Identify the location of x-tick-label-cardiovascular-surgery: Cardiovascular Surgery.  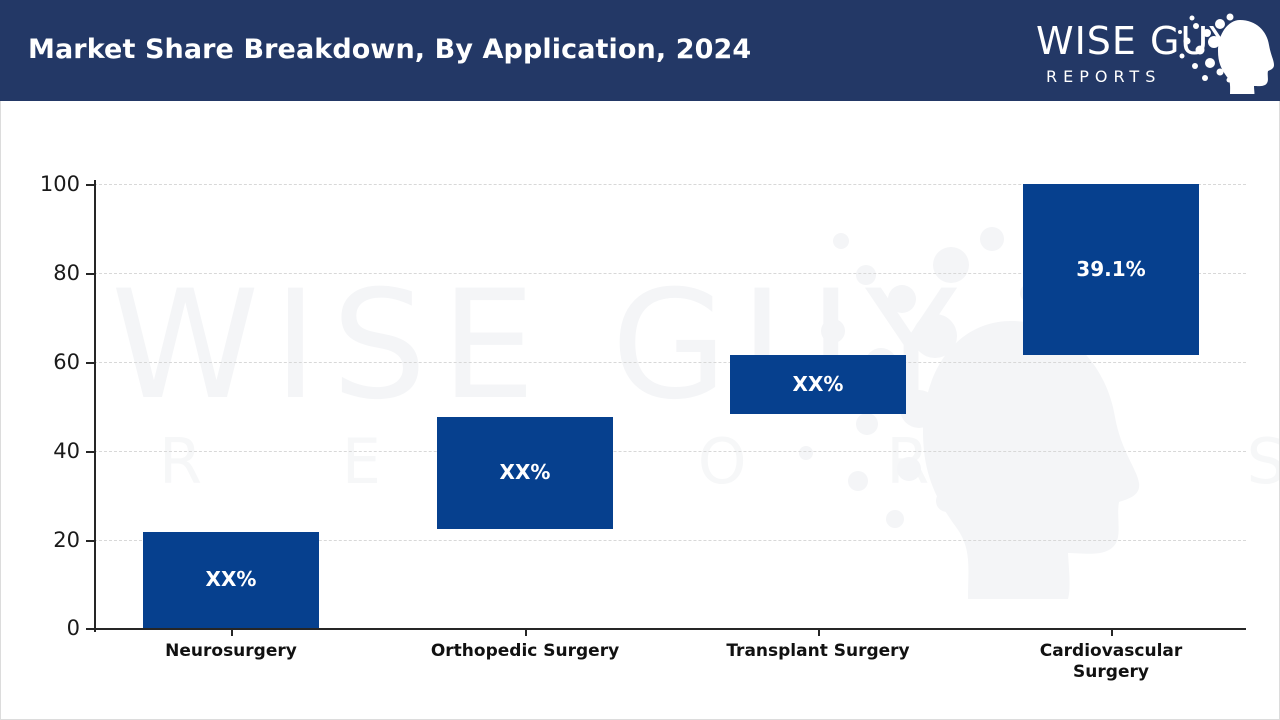
(1111, 662).